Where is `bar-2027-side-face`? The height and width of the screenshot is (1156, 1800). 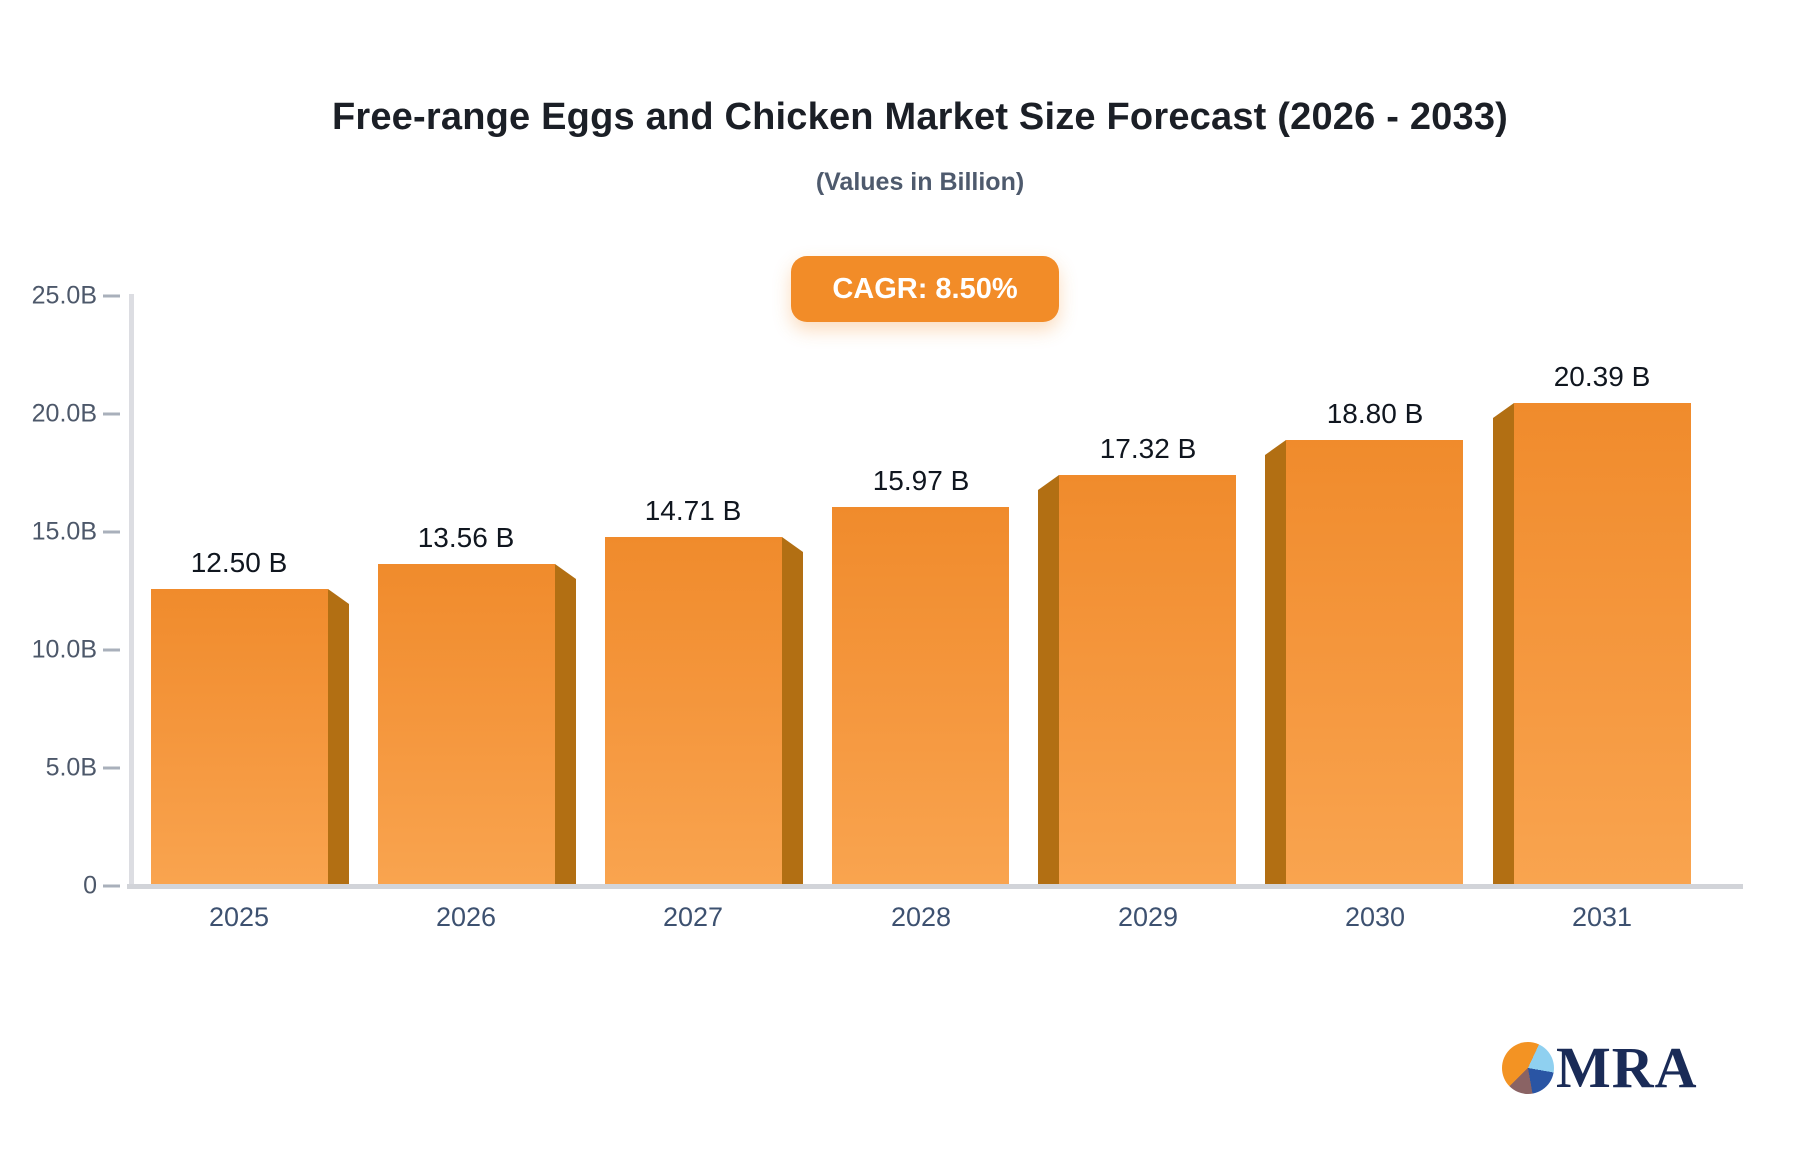 bar-2027-side-face is located at coordinates (792, 718).